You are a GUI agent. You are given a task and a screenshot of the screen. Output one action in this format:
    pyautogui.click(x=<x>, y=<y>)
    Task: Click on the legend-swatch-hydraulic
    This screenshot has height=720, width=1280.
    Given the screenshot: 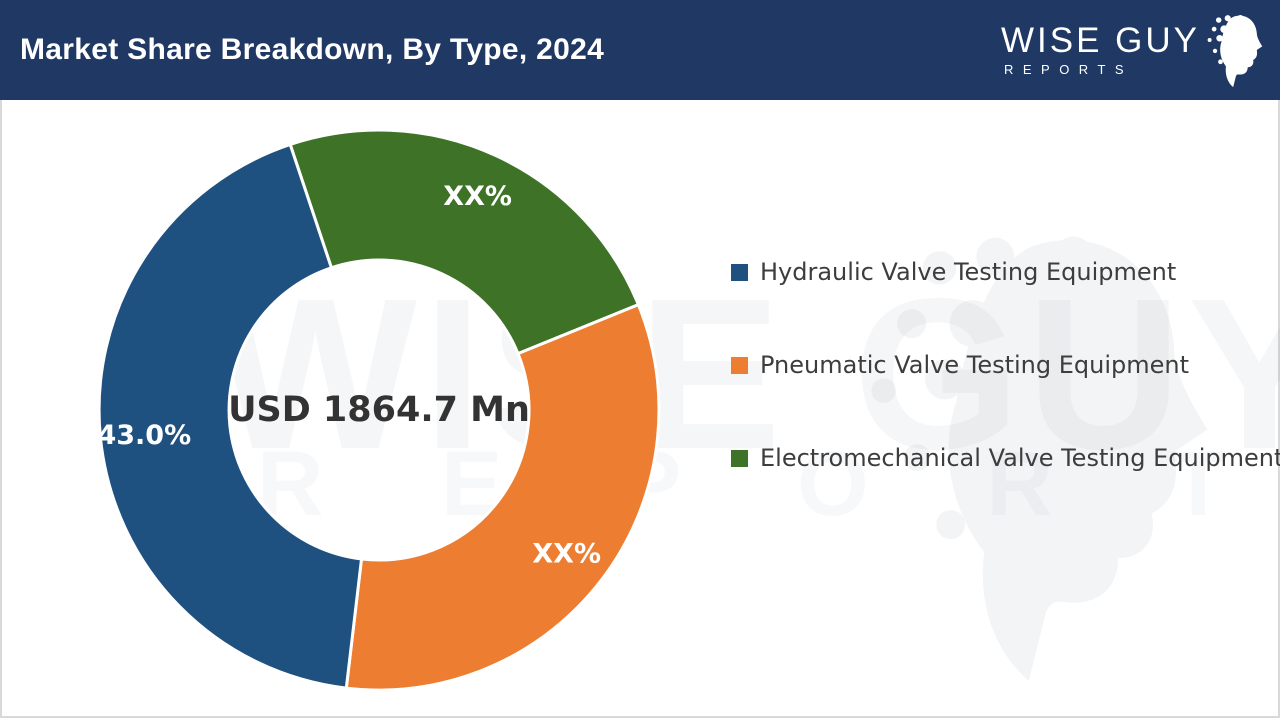 What is the action you would take?
    pyautogui.click(x=739, y=272)
    